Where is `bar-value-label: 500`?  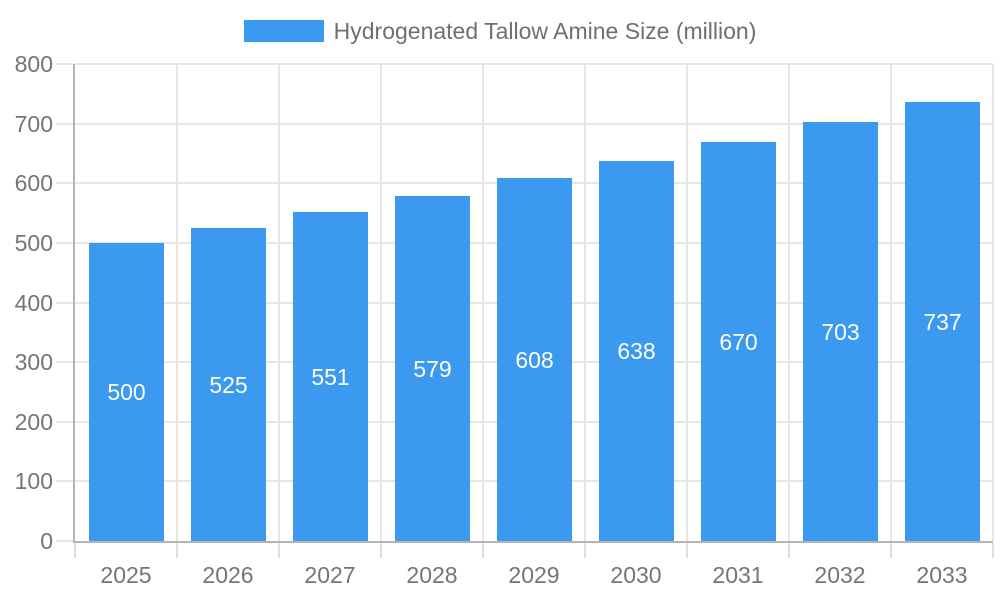 bar-value-label: 500 is located at coordinates (126, 392).